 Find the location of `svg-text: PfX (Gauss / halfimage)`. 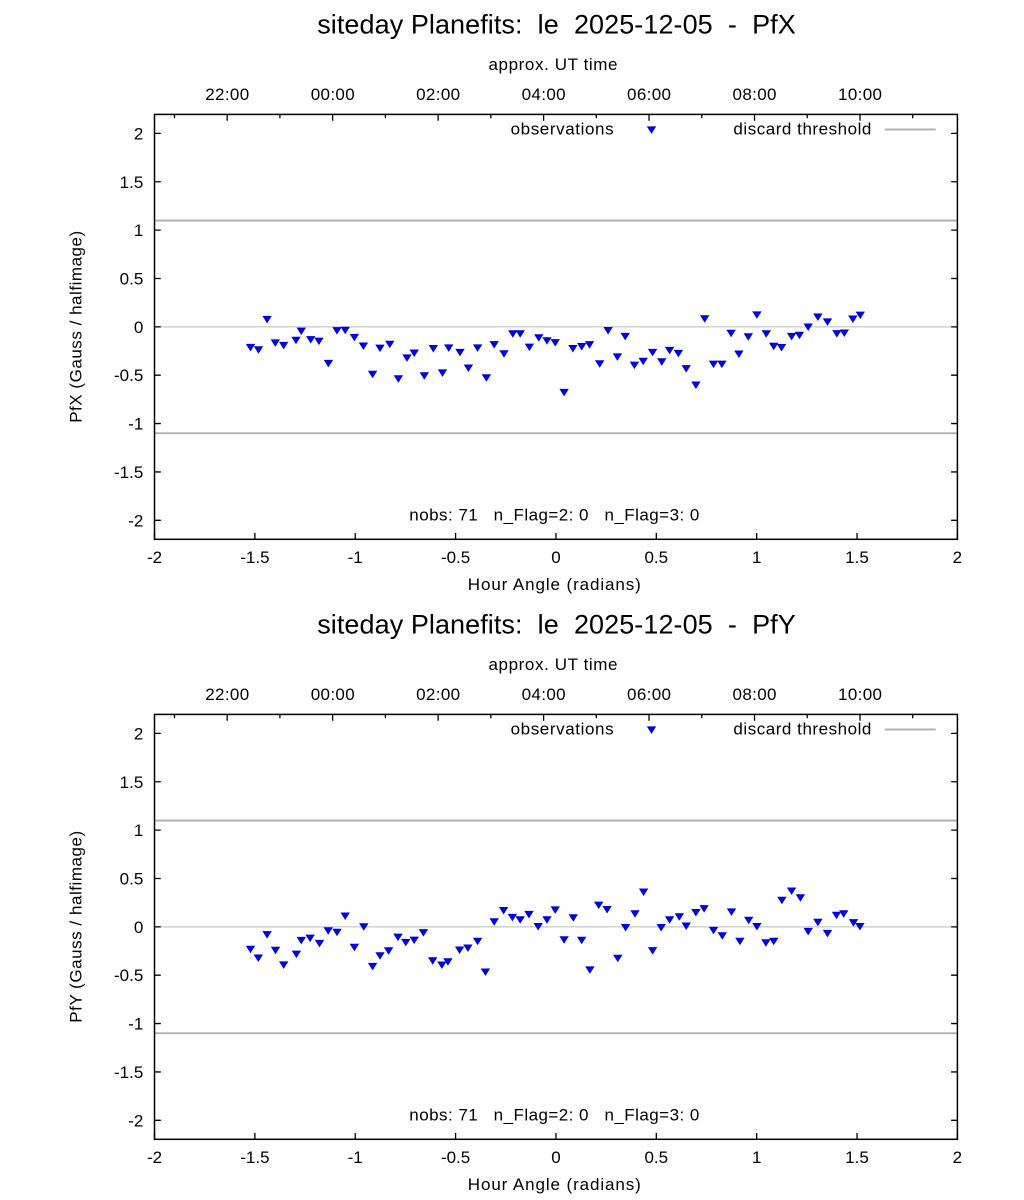

svg-text: PfX (Gauss / halfimage) is located at coordinates (76, 327).